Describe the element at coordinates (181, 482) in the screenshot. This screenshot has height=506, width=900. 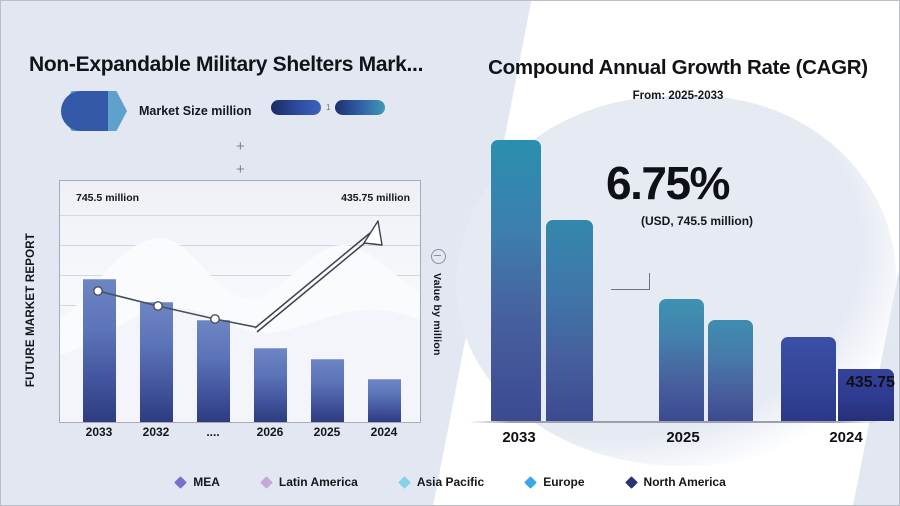
I see `legend-diamond-icon-mea` at that location.